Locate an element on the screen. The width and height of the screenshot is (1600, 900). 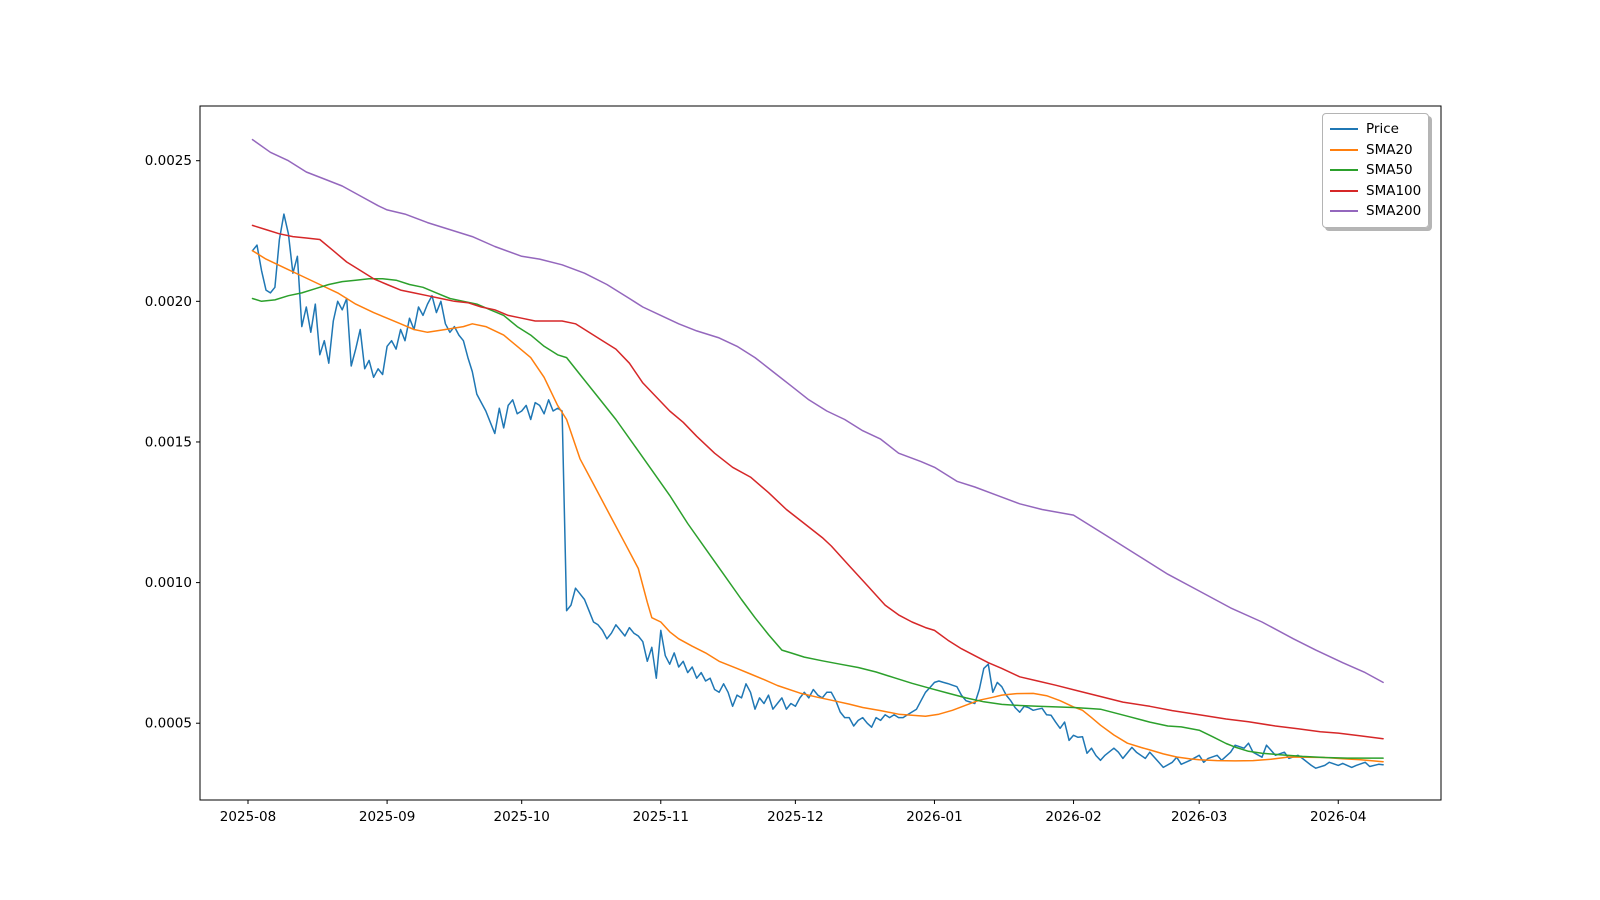
sma100-line-swatch is located at coordinates (1344, 190).